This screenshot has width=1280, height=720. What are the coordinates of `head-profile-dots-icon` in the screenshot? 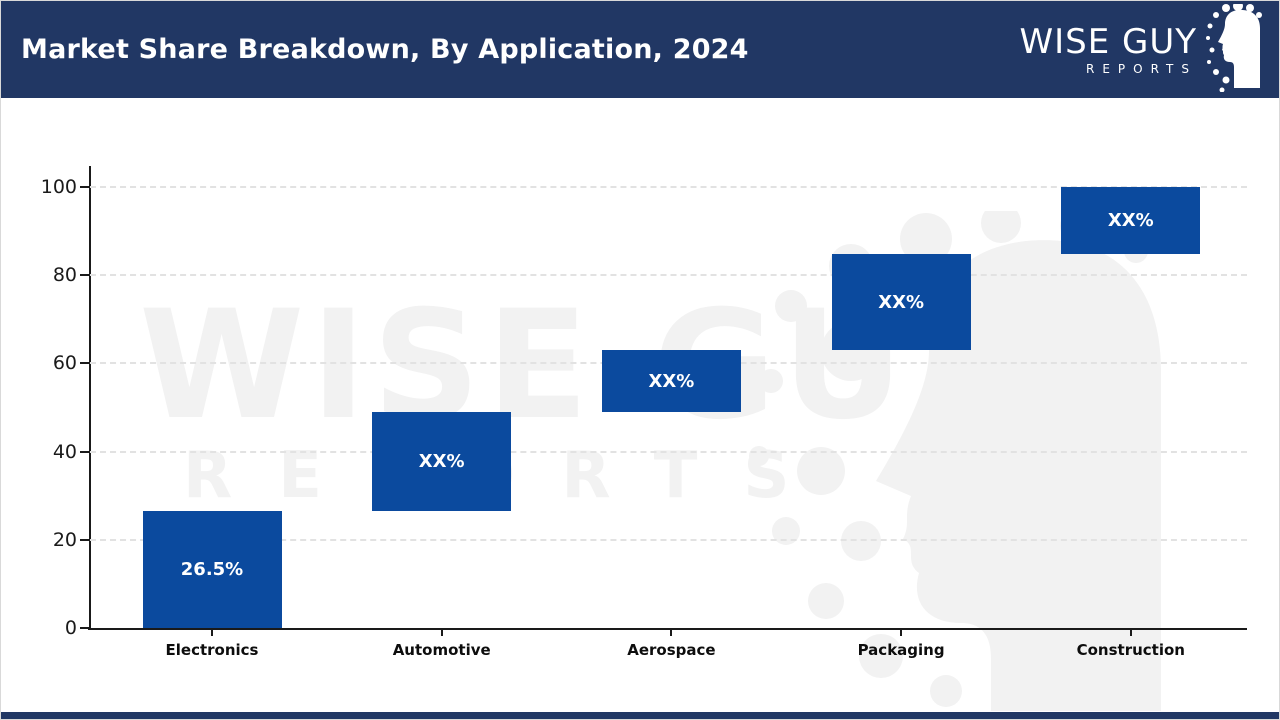 It's located at (1234, 48).